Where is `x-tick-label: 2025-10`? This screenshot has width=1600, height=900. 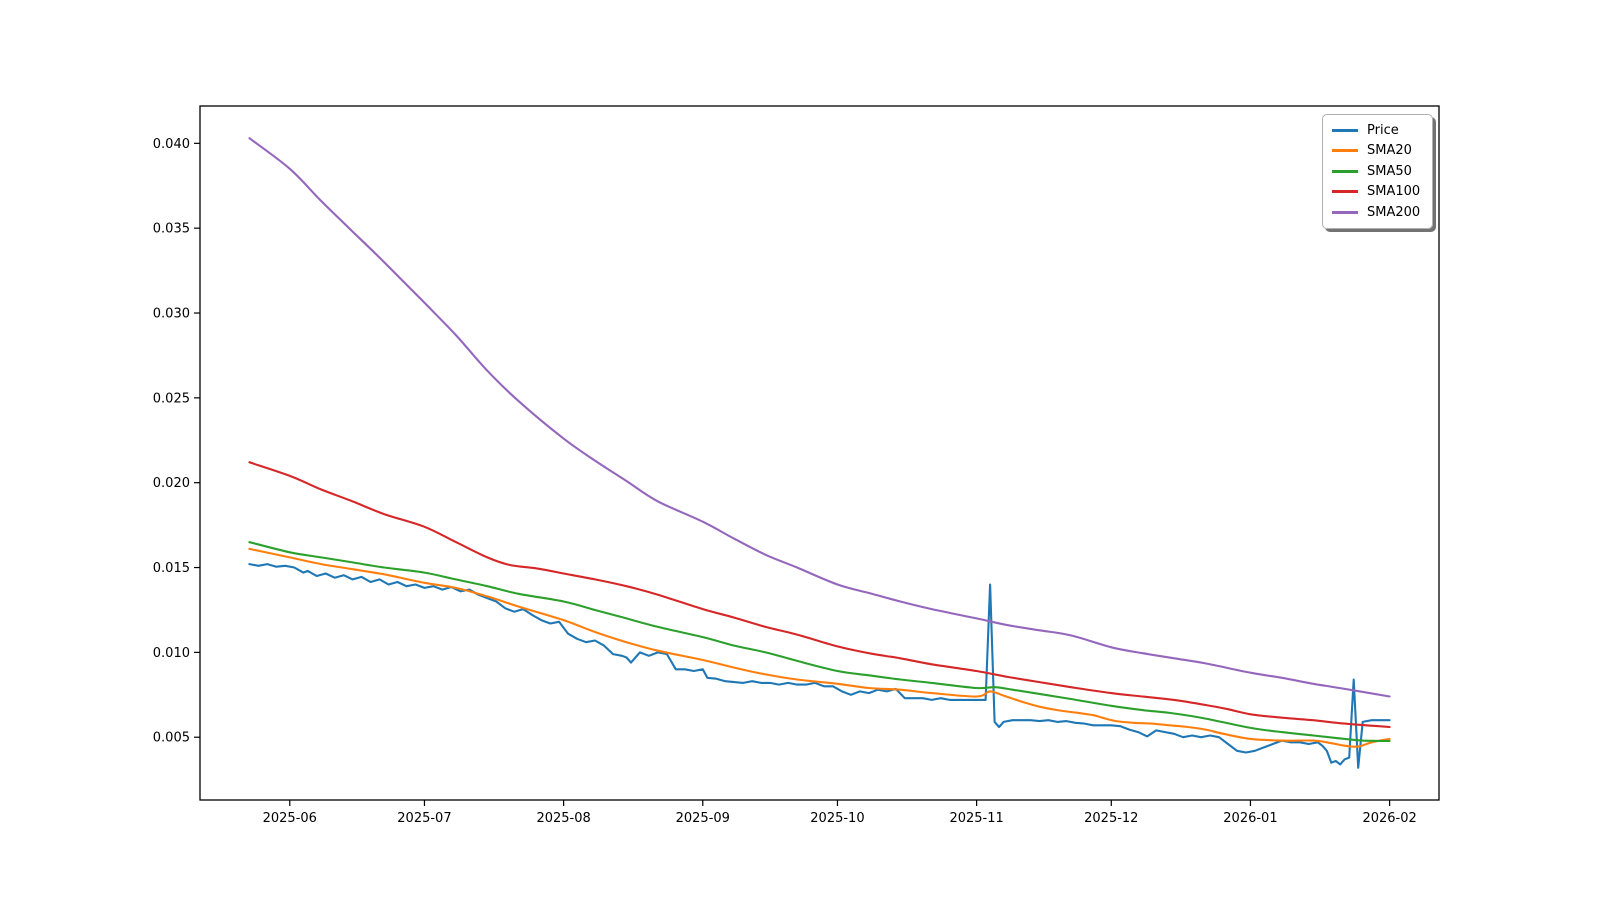 x-tick-label: 2025-10 is located at coordinates (837, 818).